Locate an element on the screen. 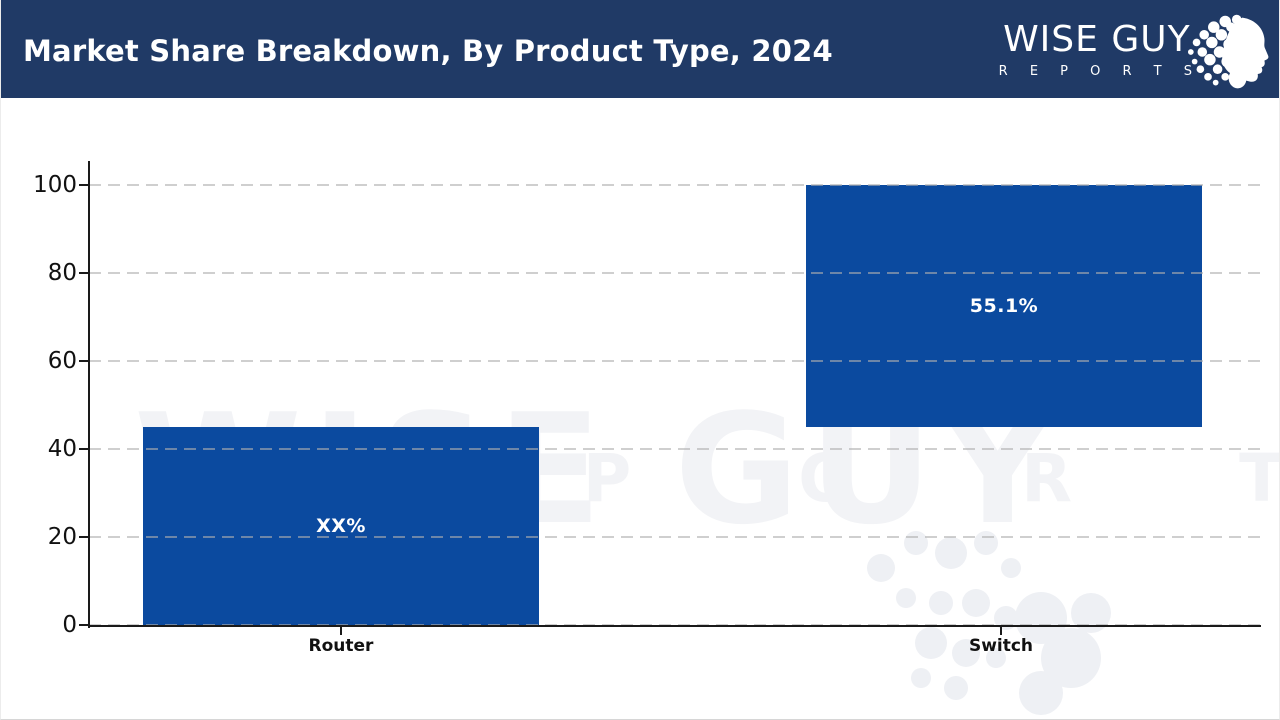 This screenshot has width=1280, height=720. watermark-dotted-head is located at coordinates (989, 623).